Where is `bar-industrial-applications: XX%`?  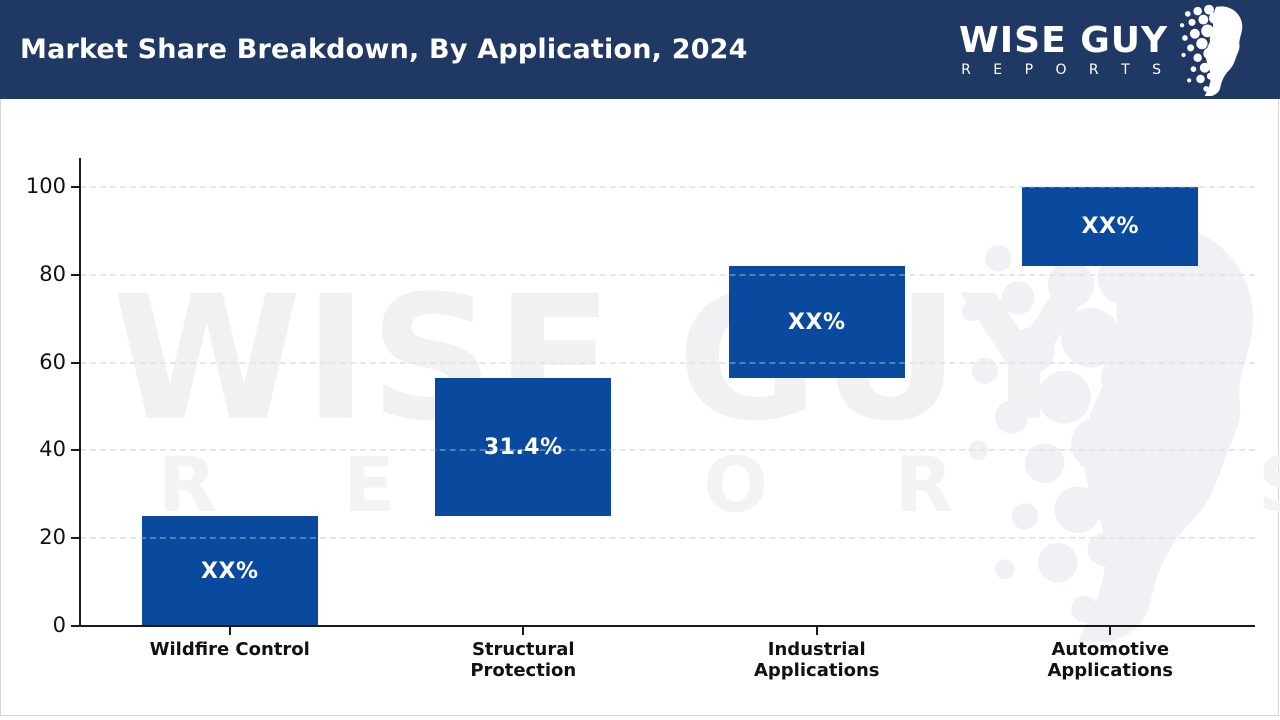 bar-industrial-applications: XX% is located at coordinates (816, 322).